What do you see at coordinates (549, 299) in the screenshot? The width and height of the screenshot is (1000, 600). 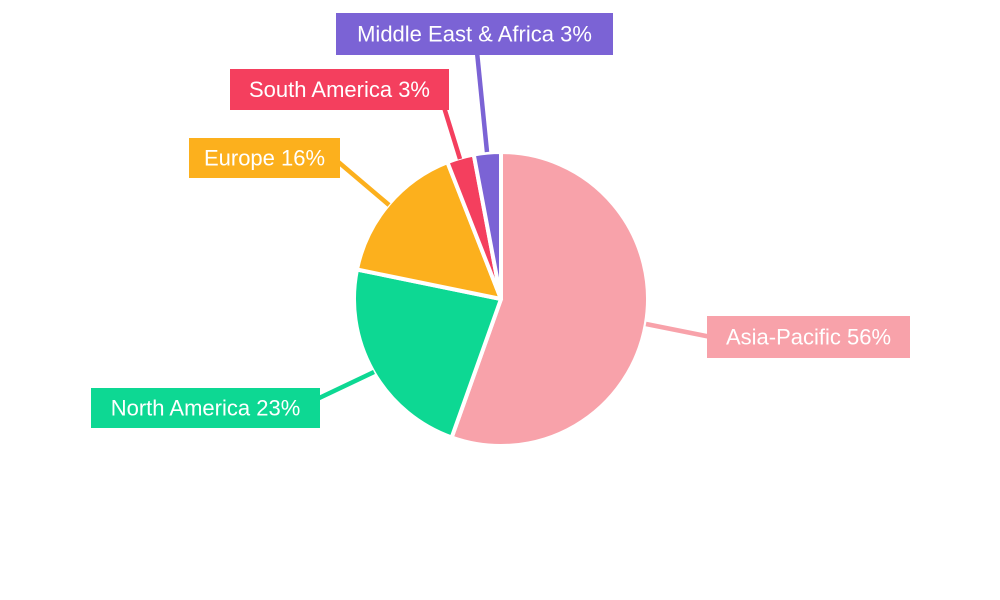 I see `pie-slice-asia-pacific` at bounding box center [549, 299].